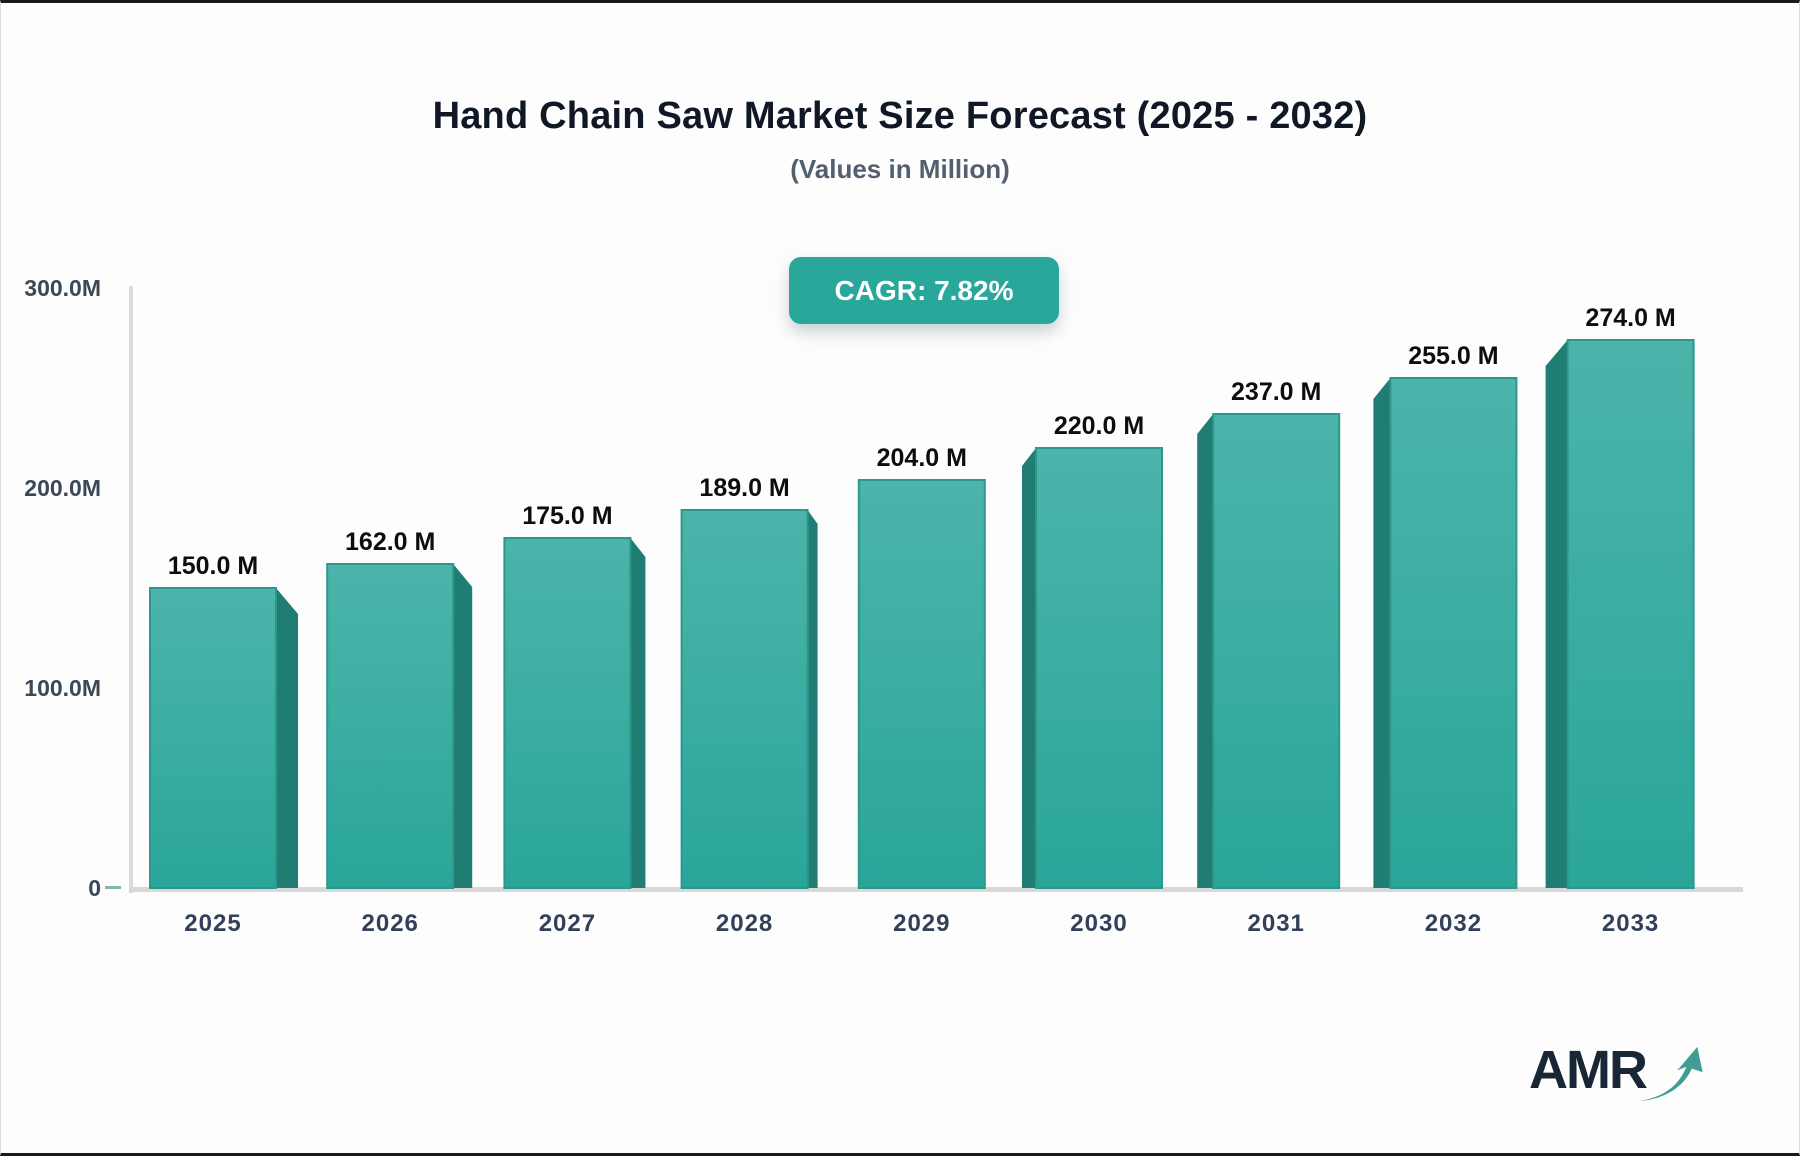  I want to click on bar-value-label: 220.0 M, so click(1099, 426).